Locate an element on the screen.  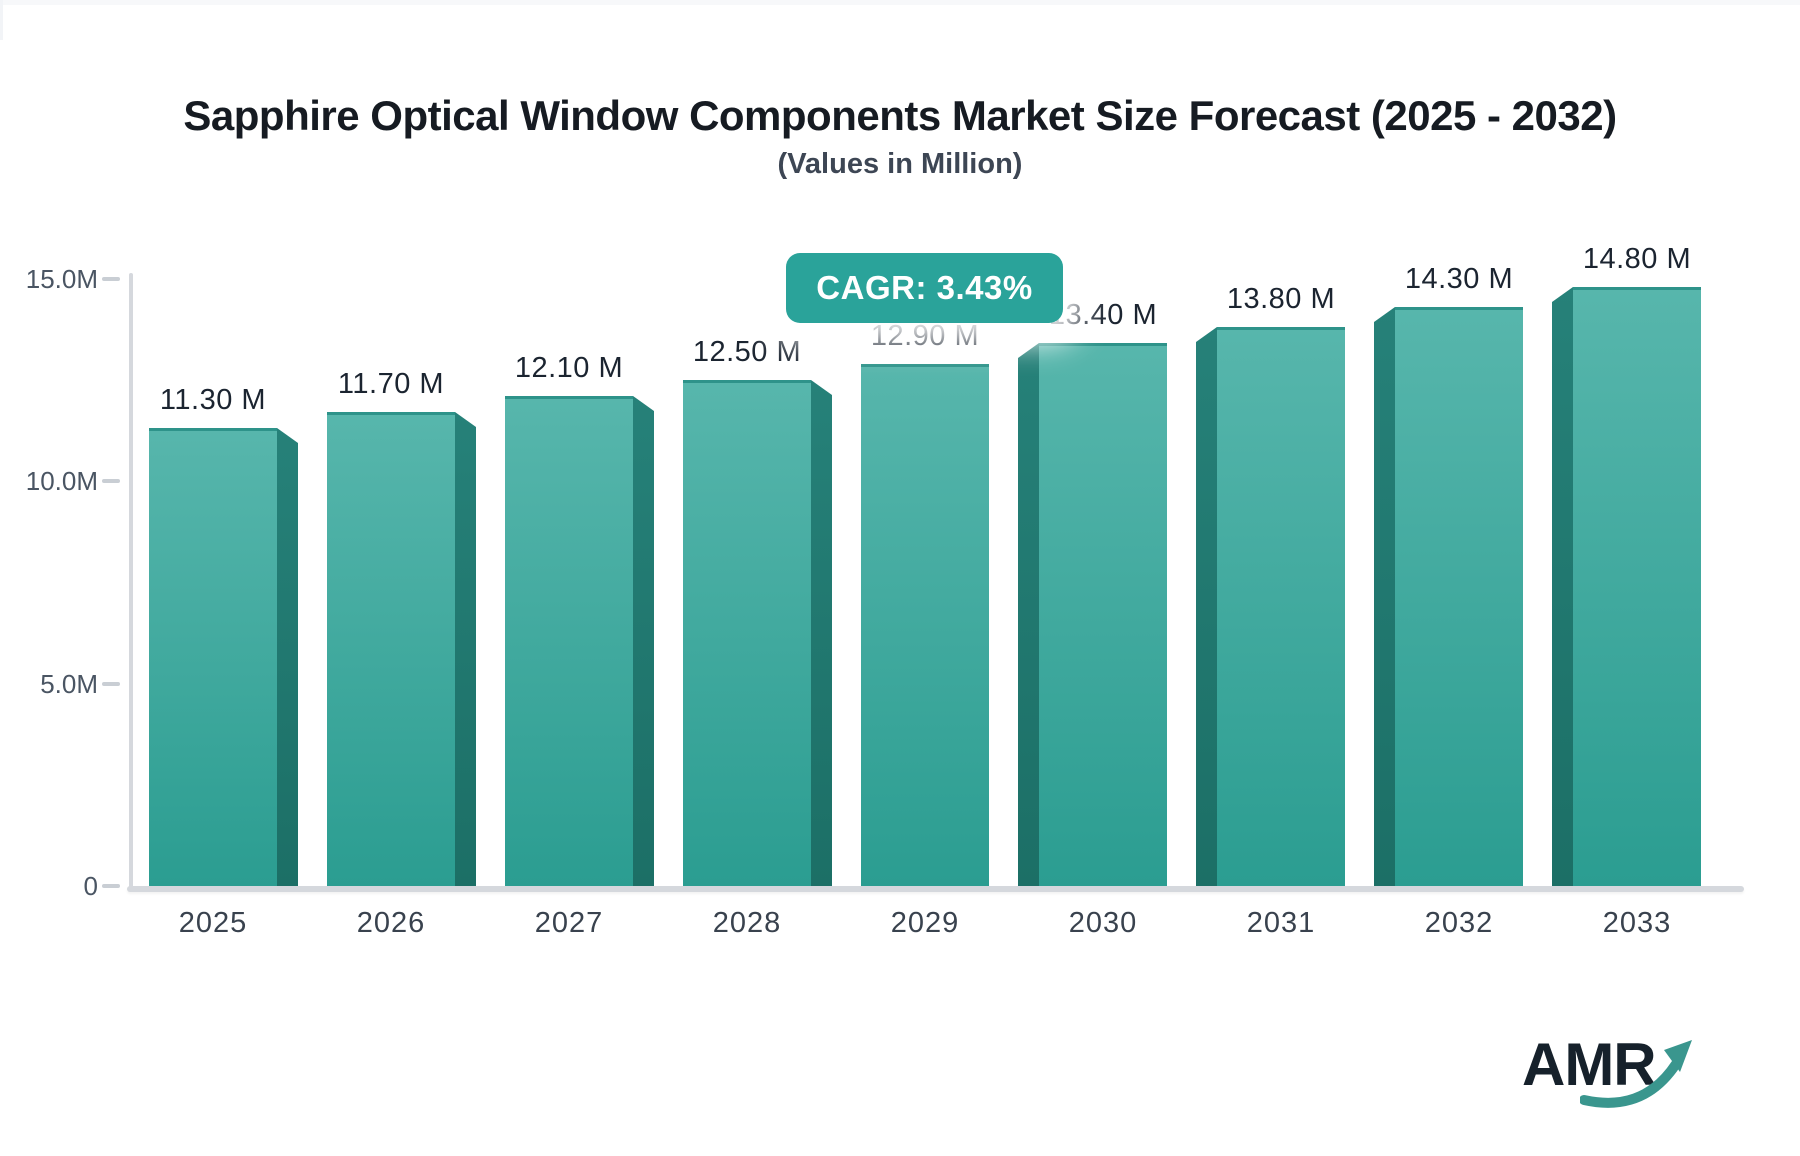
bar-2028 is located at coordinates (747, 633).